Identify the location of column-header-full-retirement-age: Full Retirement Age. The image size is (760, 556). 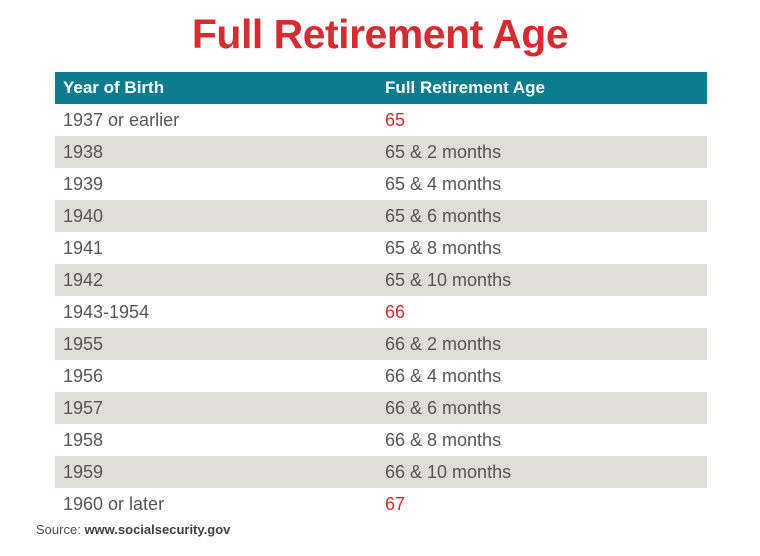
(465, 87).